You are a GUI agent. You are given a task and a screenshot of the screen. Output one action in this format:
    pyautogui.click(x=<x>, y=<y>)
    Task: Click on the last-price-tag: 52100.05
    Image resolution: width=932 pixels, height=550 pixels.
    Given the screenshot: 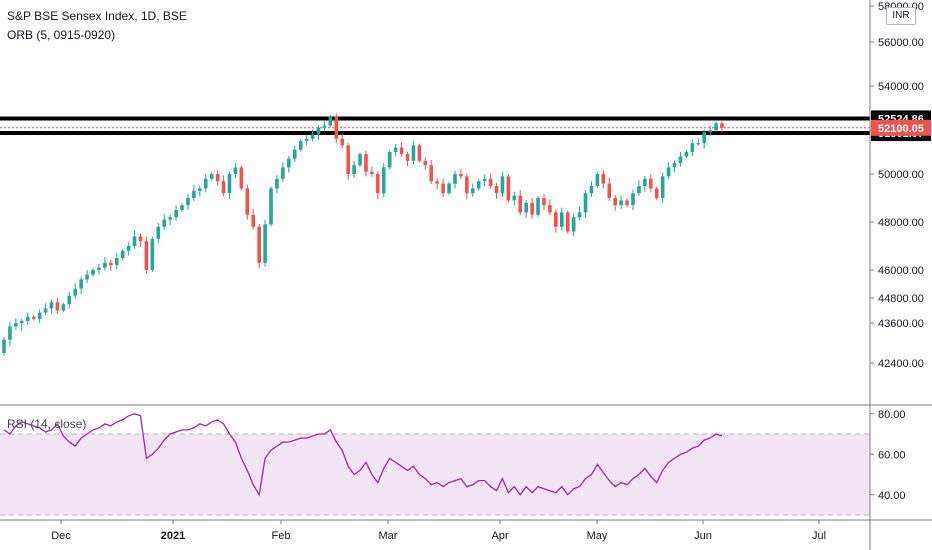 What is the action you would take?
    pyautogui.click(x=901, y=129)
    